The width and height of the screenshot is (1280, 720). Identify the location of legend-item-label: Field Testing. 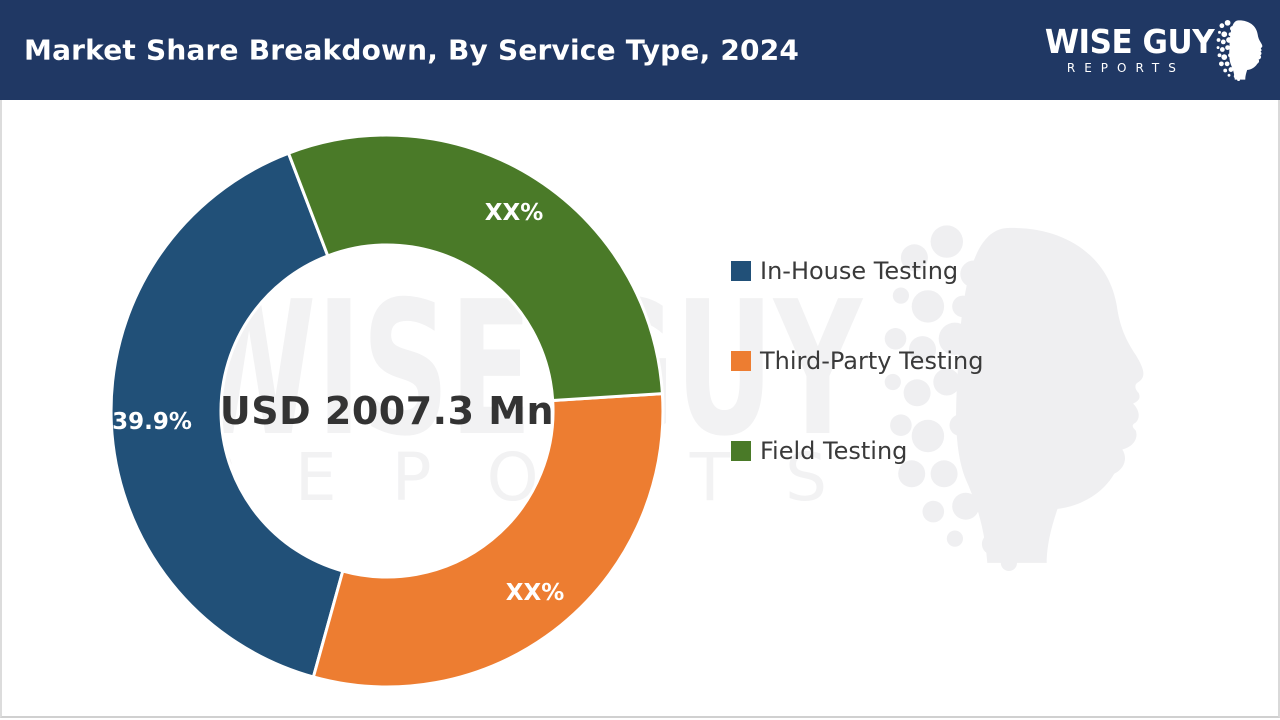
(834, 451).